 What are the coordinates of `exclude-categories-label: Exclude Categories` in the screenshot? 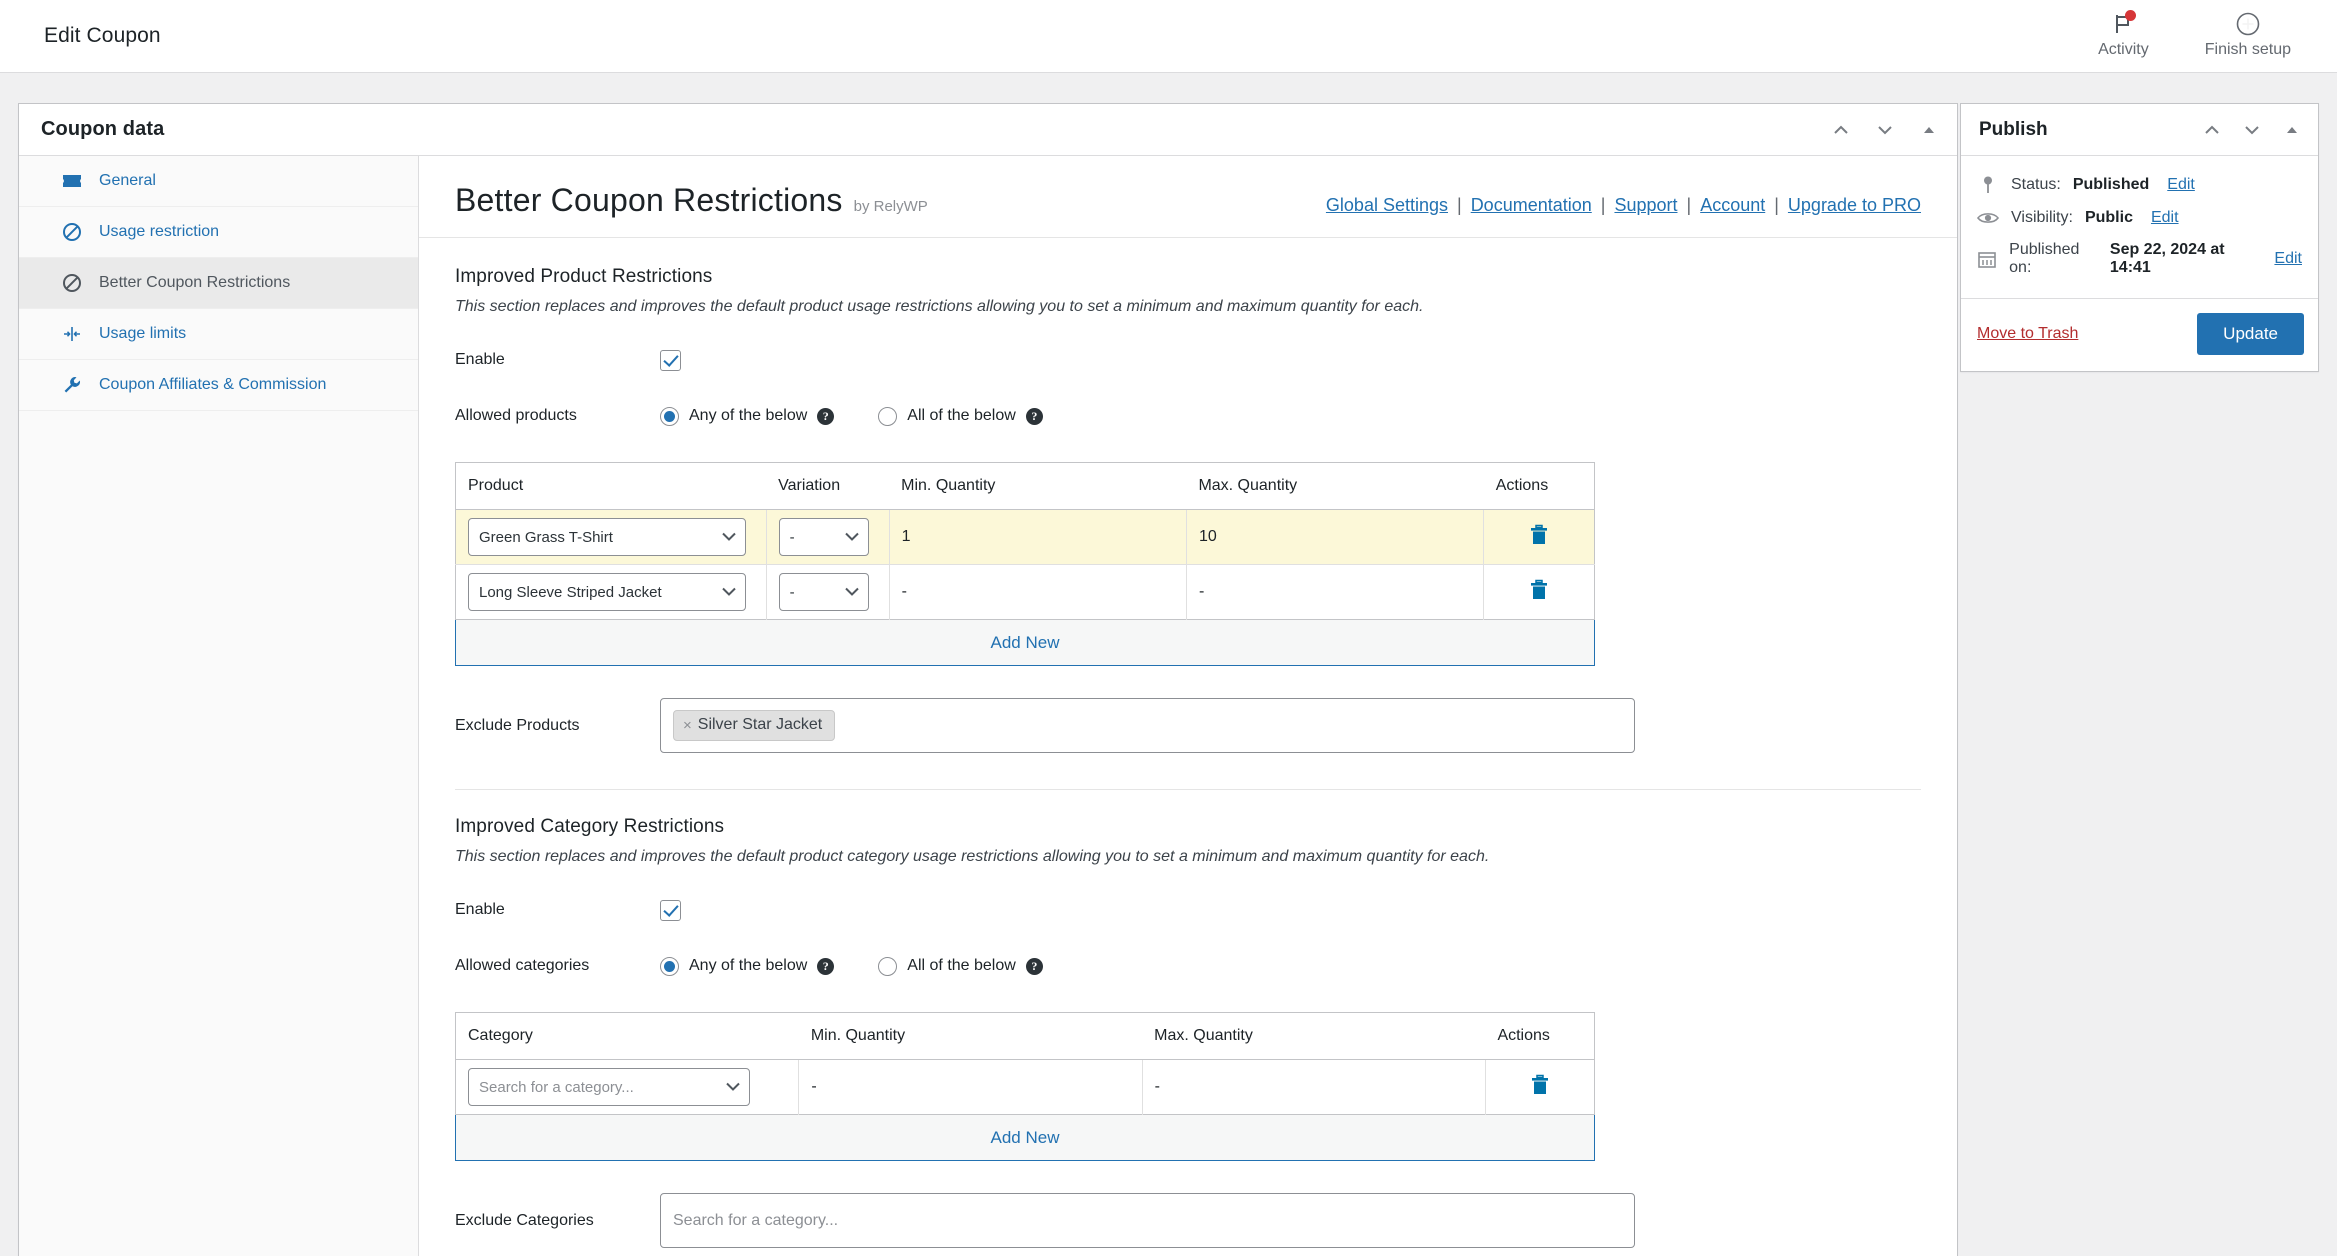 It's located at (524, 1220).